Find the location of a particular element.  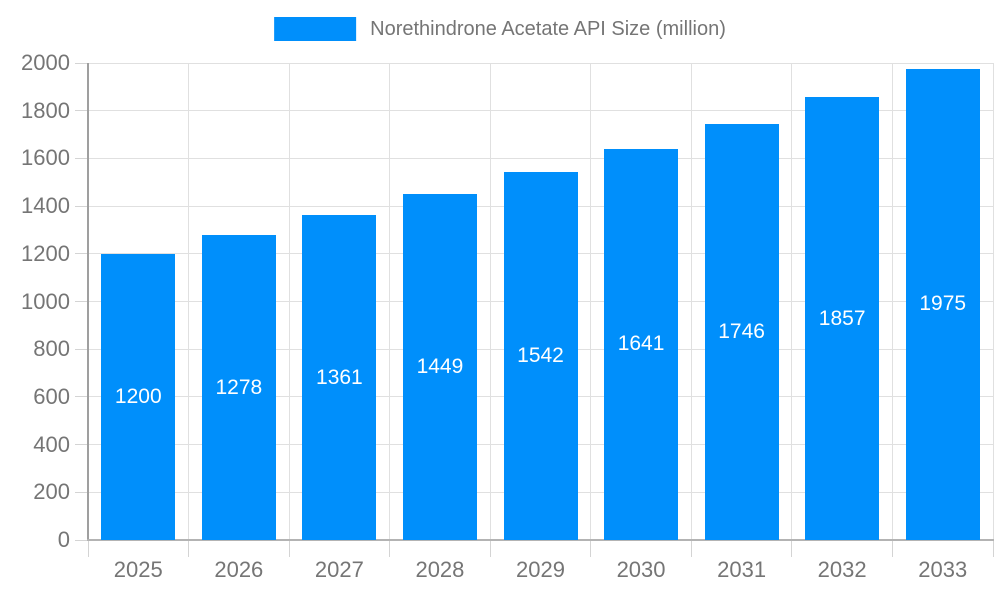

x-axis-label: 2031 is located at coordinates (742, 569).